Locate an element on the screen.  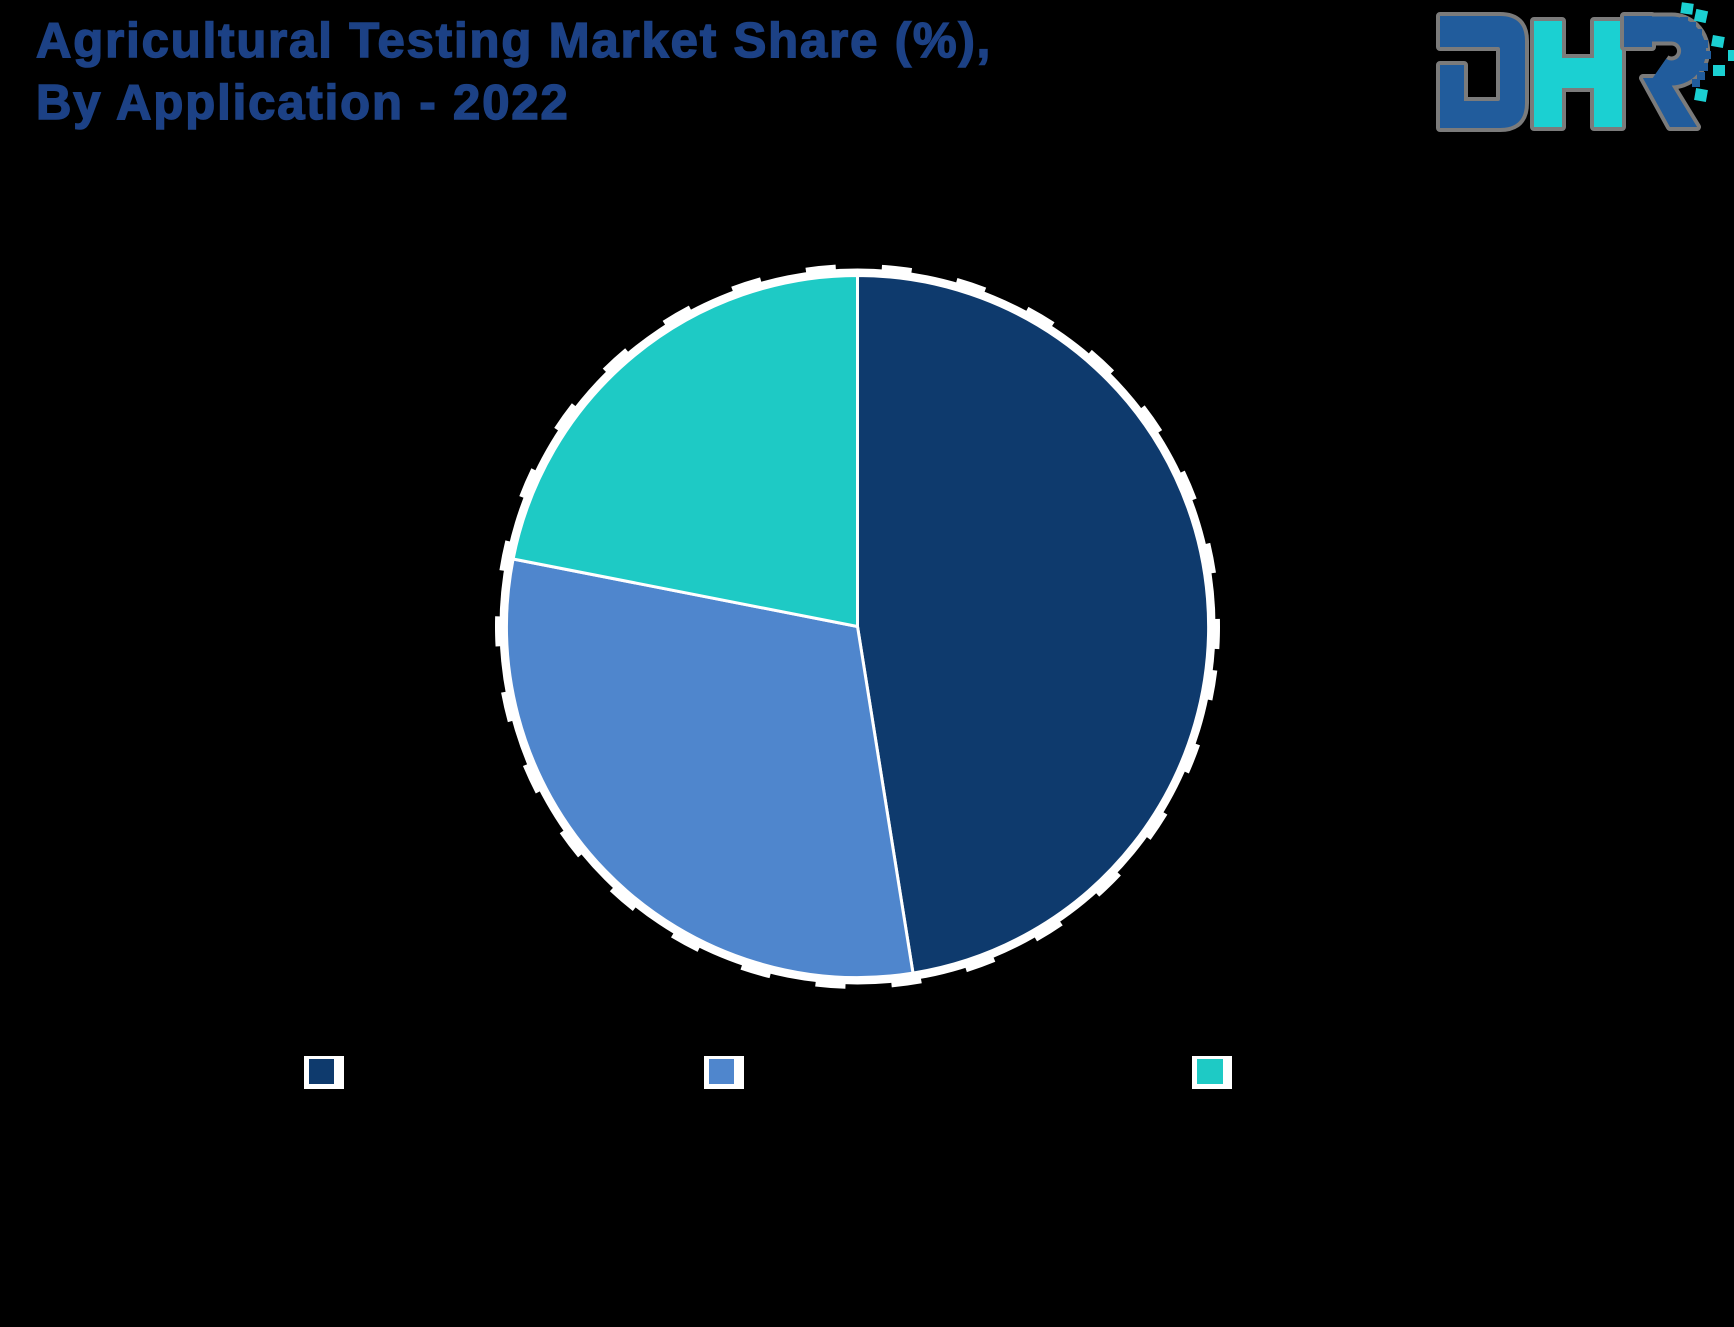
svg-text: By Application - 2022 is located at coordinates (303, 103).